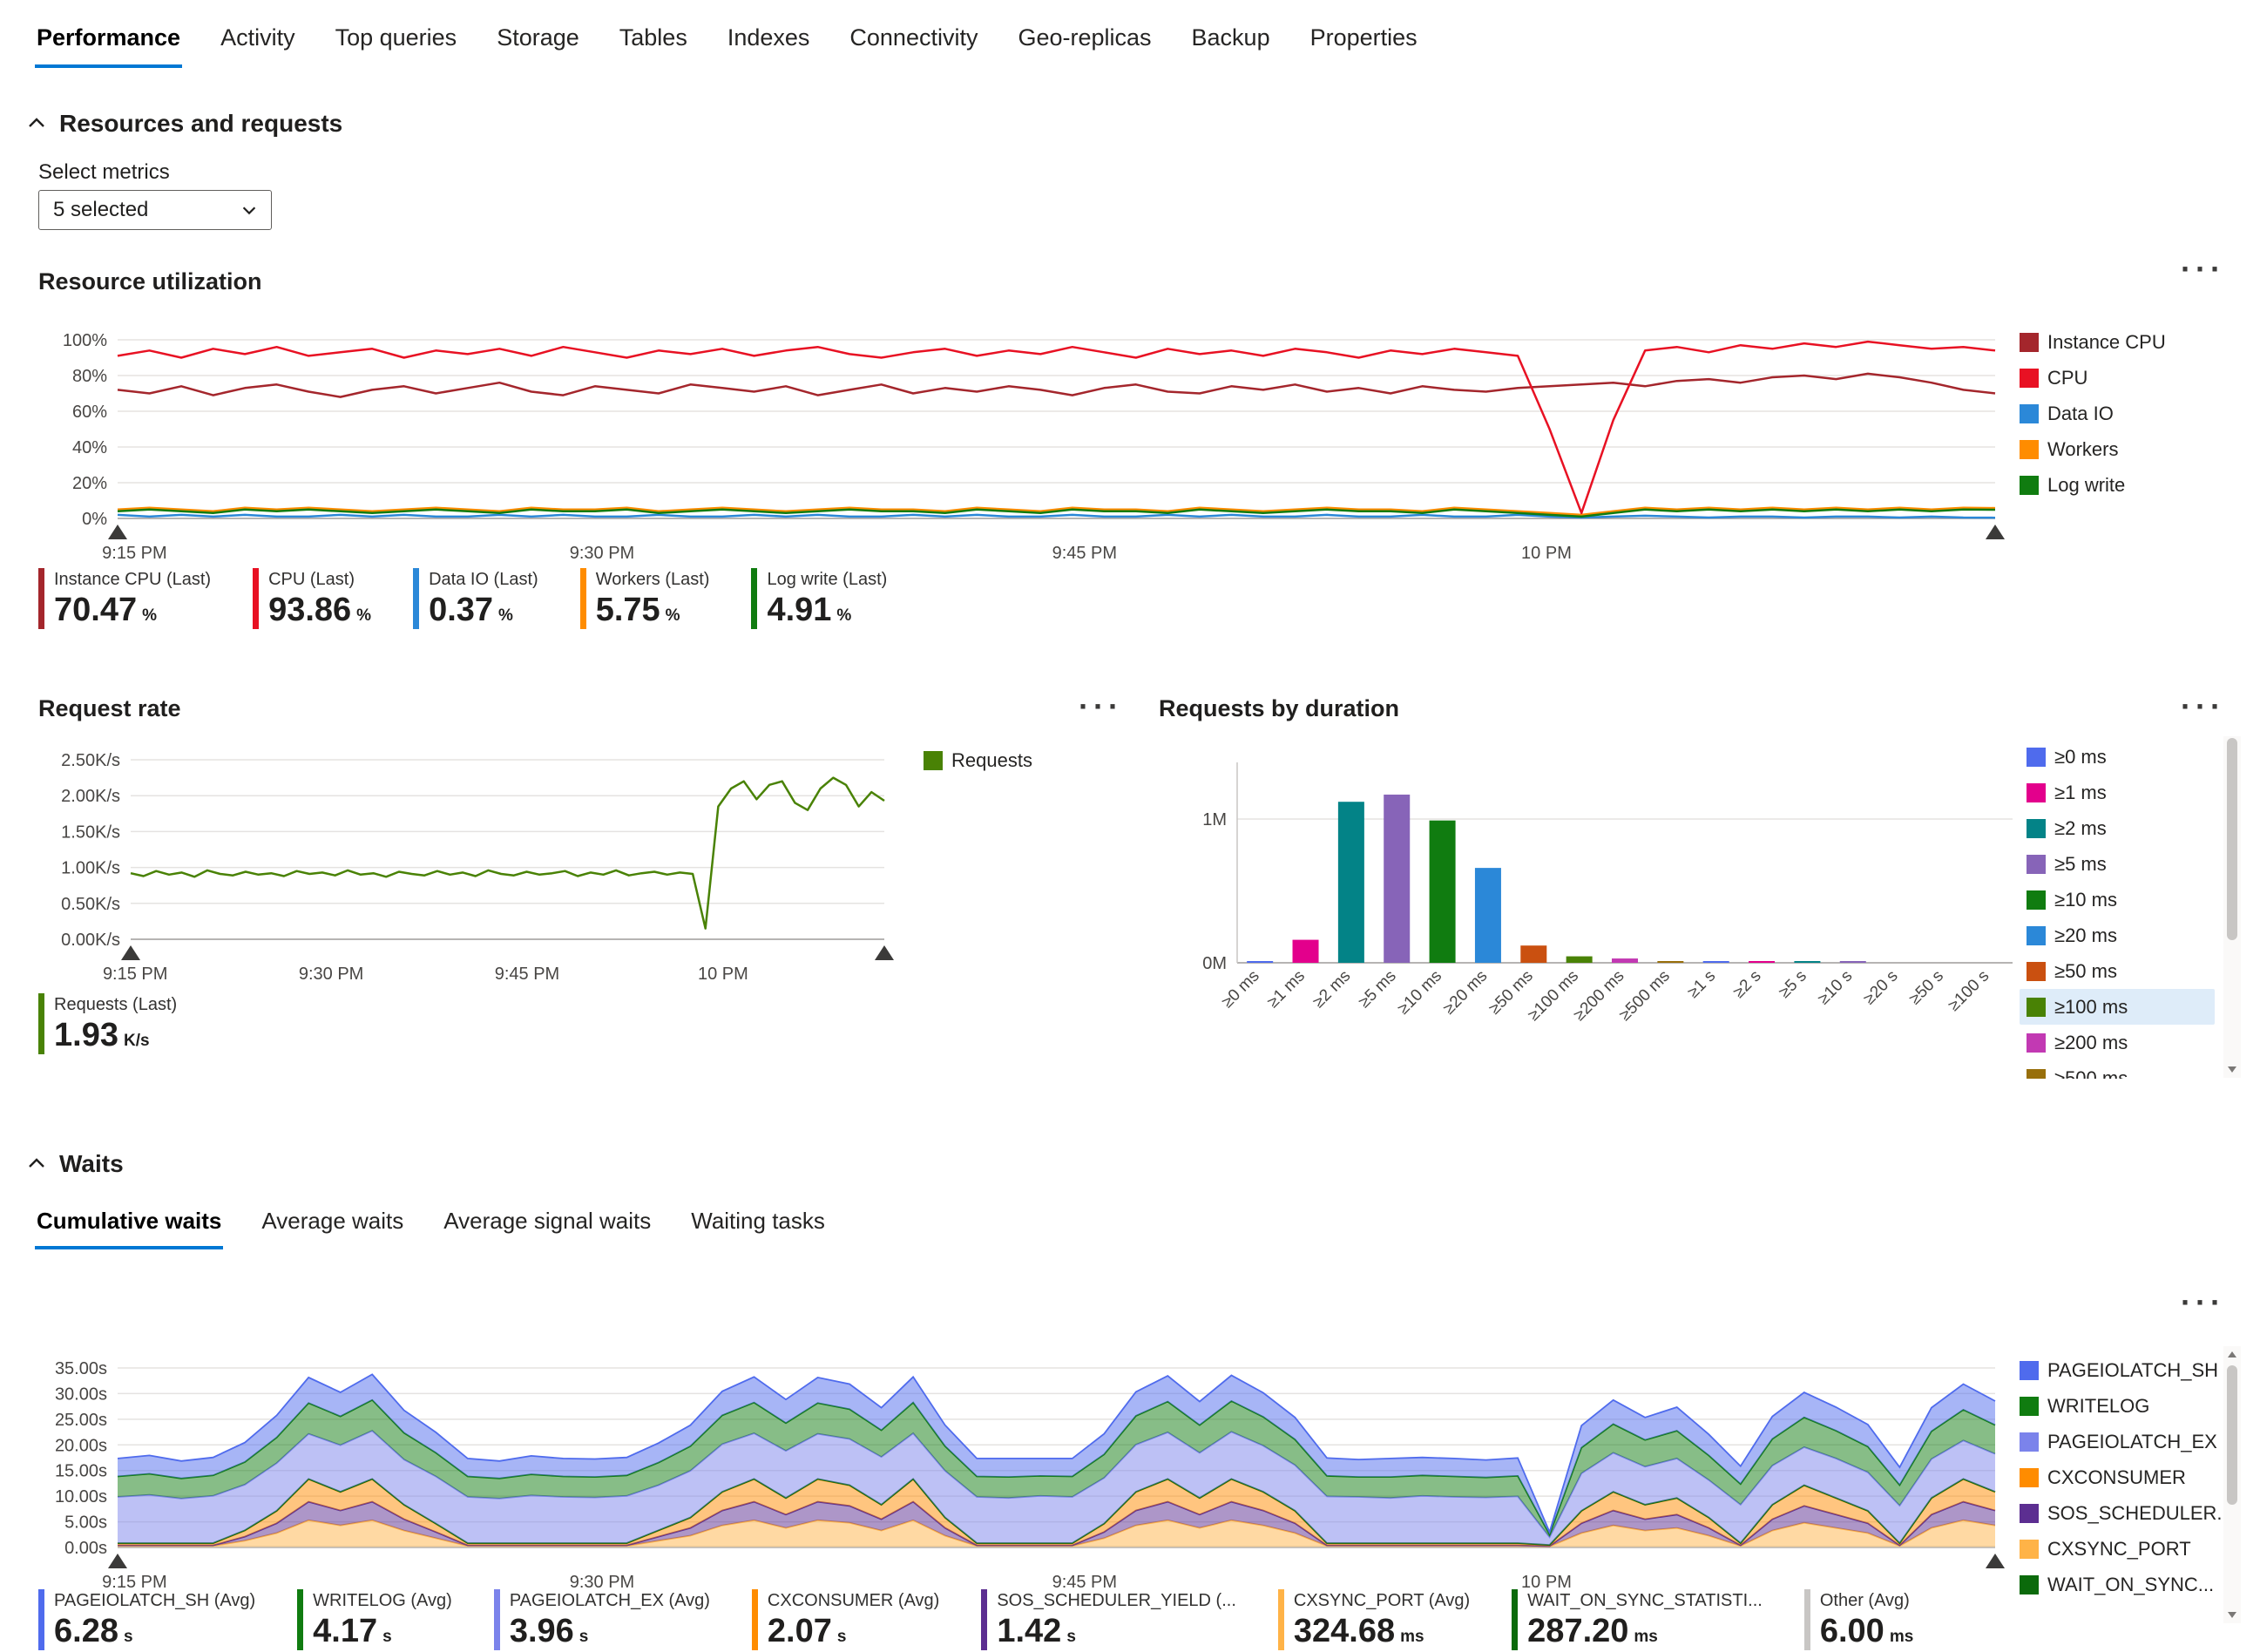 The image size is (2260, 1652). What do you see at coordinates (155, 1631) in the screenshot?
I see `metric-value-row: 6.28 s` at bounding box center [155, 1631].